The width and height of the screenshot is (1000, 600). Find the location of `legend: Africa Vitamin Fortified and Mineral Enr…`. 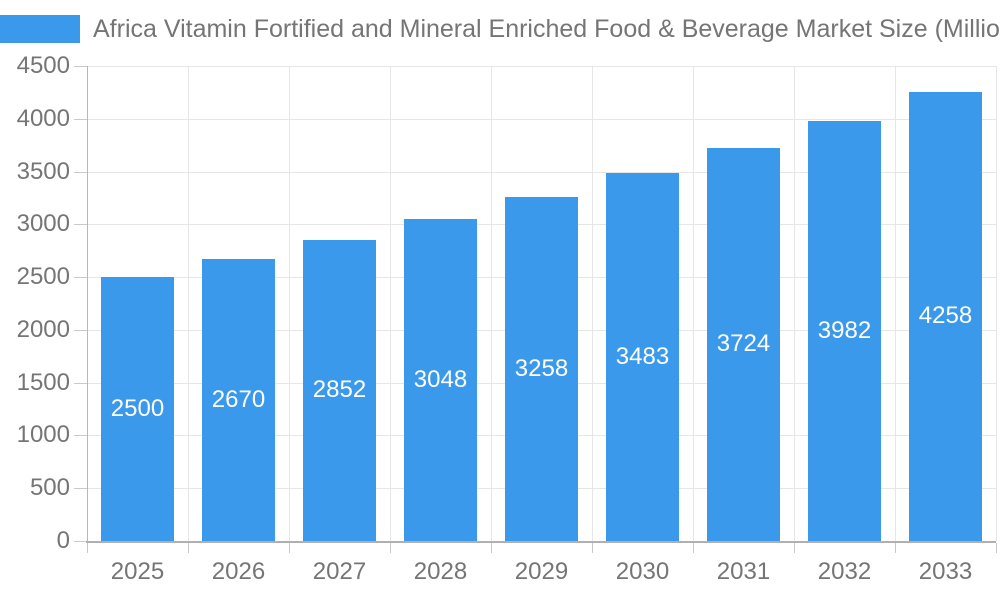

legend: Africa Vitamin Fortified and Mineral Enr… is located at coordinates (500, 29).